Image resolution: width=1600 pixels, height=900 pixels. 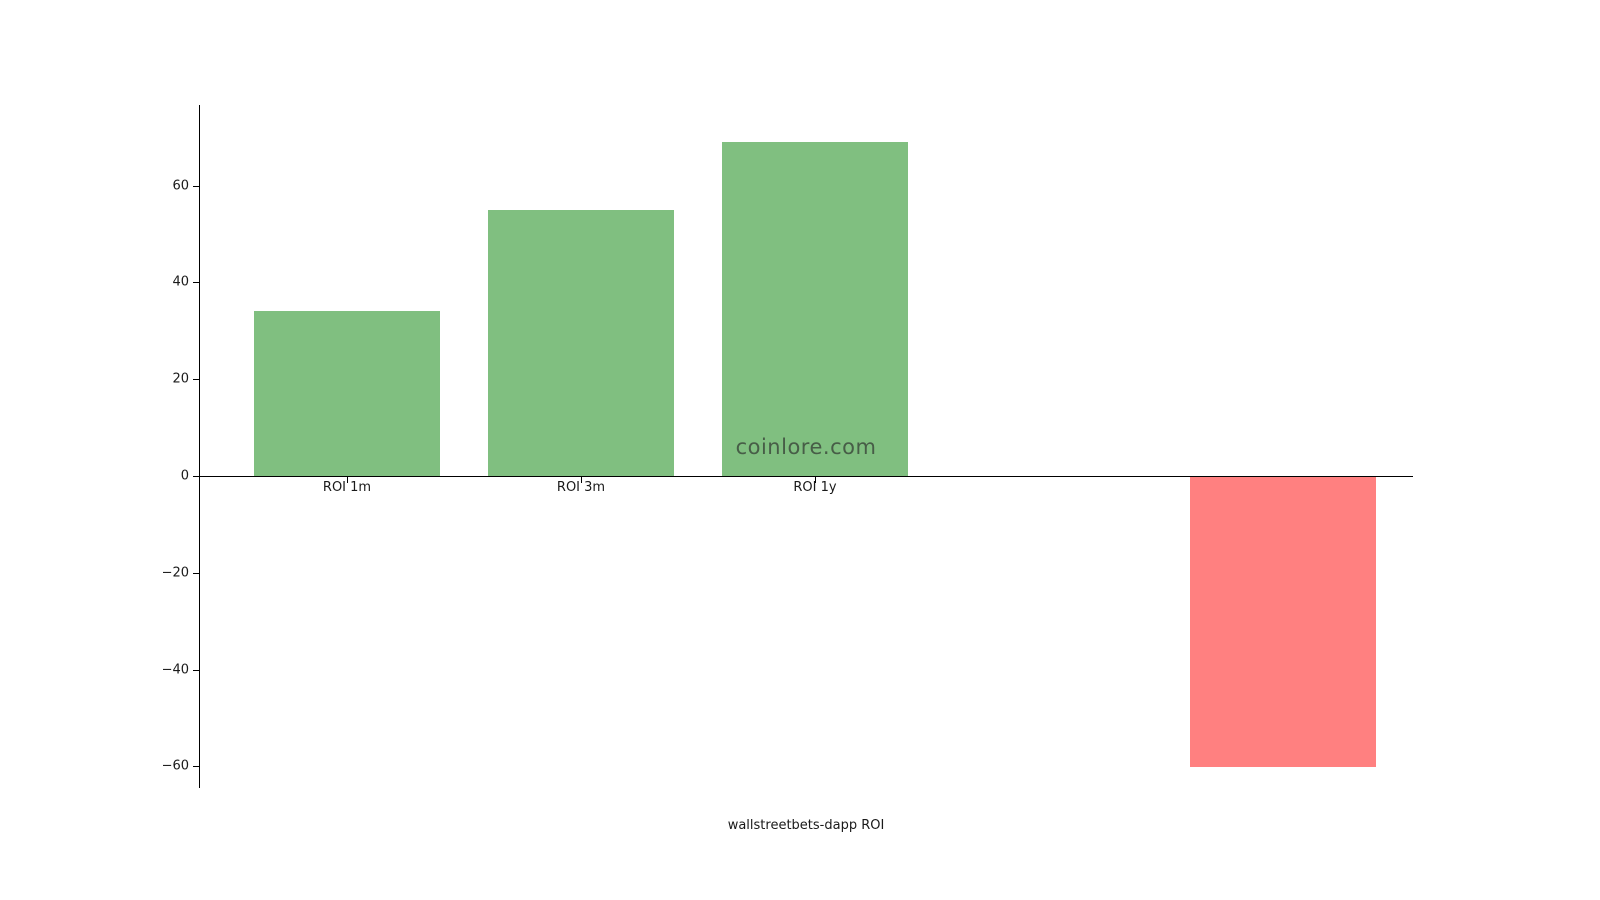 What do you see at coordinates (180, 282) in the screenshot?
I see `y-tick-label: 40` at bounding box center [180, 282].